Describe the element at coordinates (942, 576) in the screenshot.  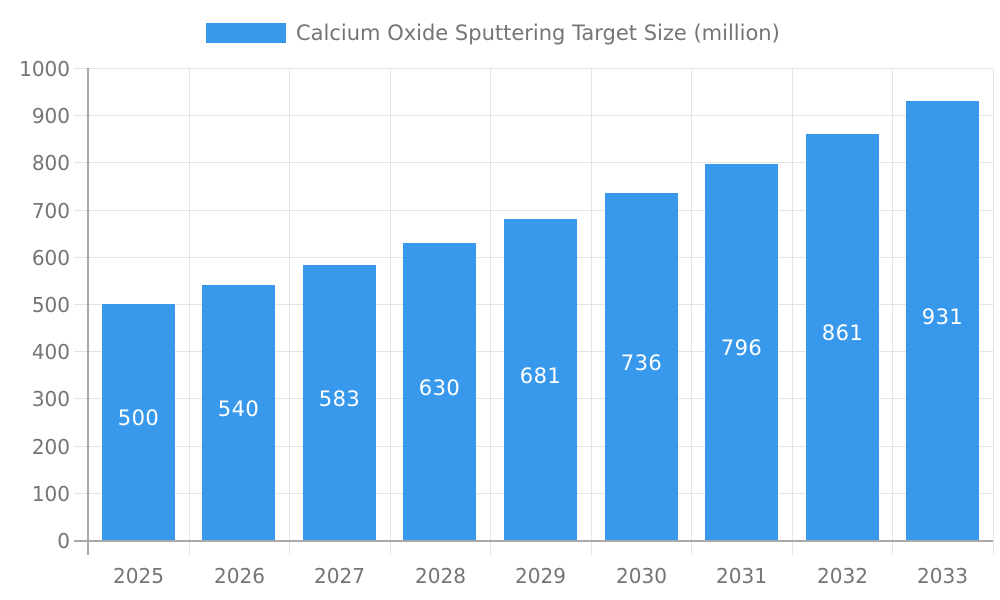
I see `x-tick-label: 2033` at that location.